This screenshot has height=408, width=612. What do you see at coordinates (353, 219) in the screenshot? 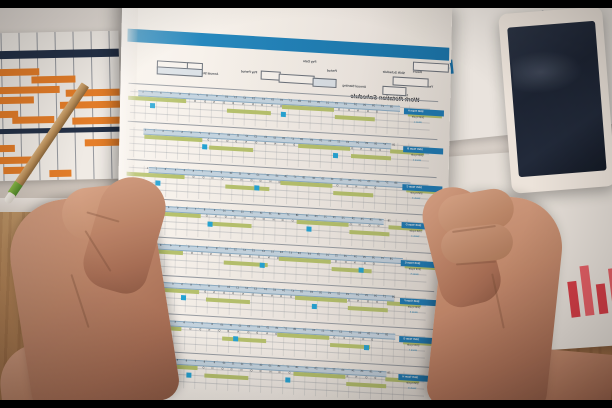
I see `day-number: 24` at bounding box center [353, 219].